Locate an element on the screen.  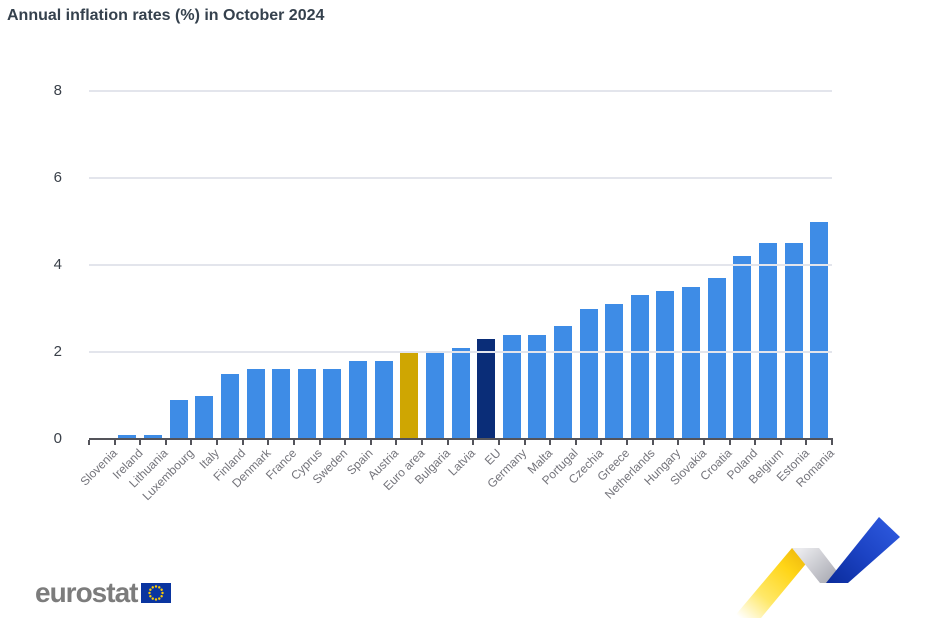
eurostat-ribbon-graphic is located at coordinates (816, 567).